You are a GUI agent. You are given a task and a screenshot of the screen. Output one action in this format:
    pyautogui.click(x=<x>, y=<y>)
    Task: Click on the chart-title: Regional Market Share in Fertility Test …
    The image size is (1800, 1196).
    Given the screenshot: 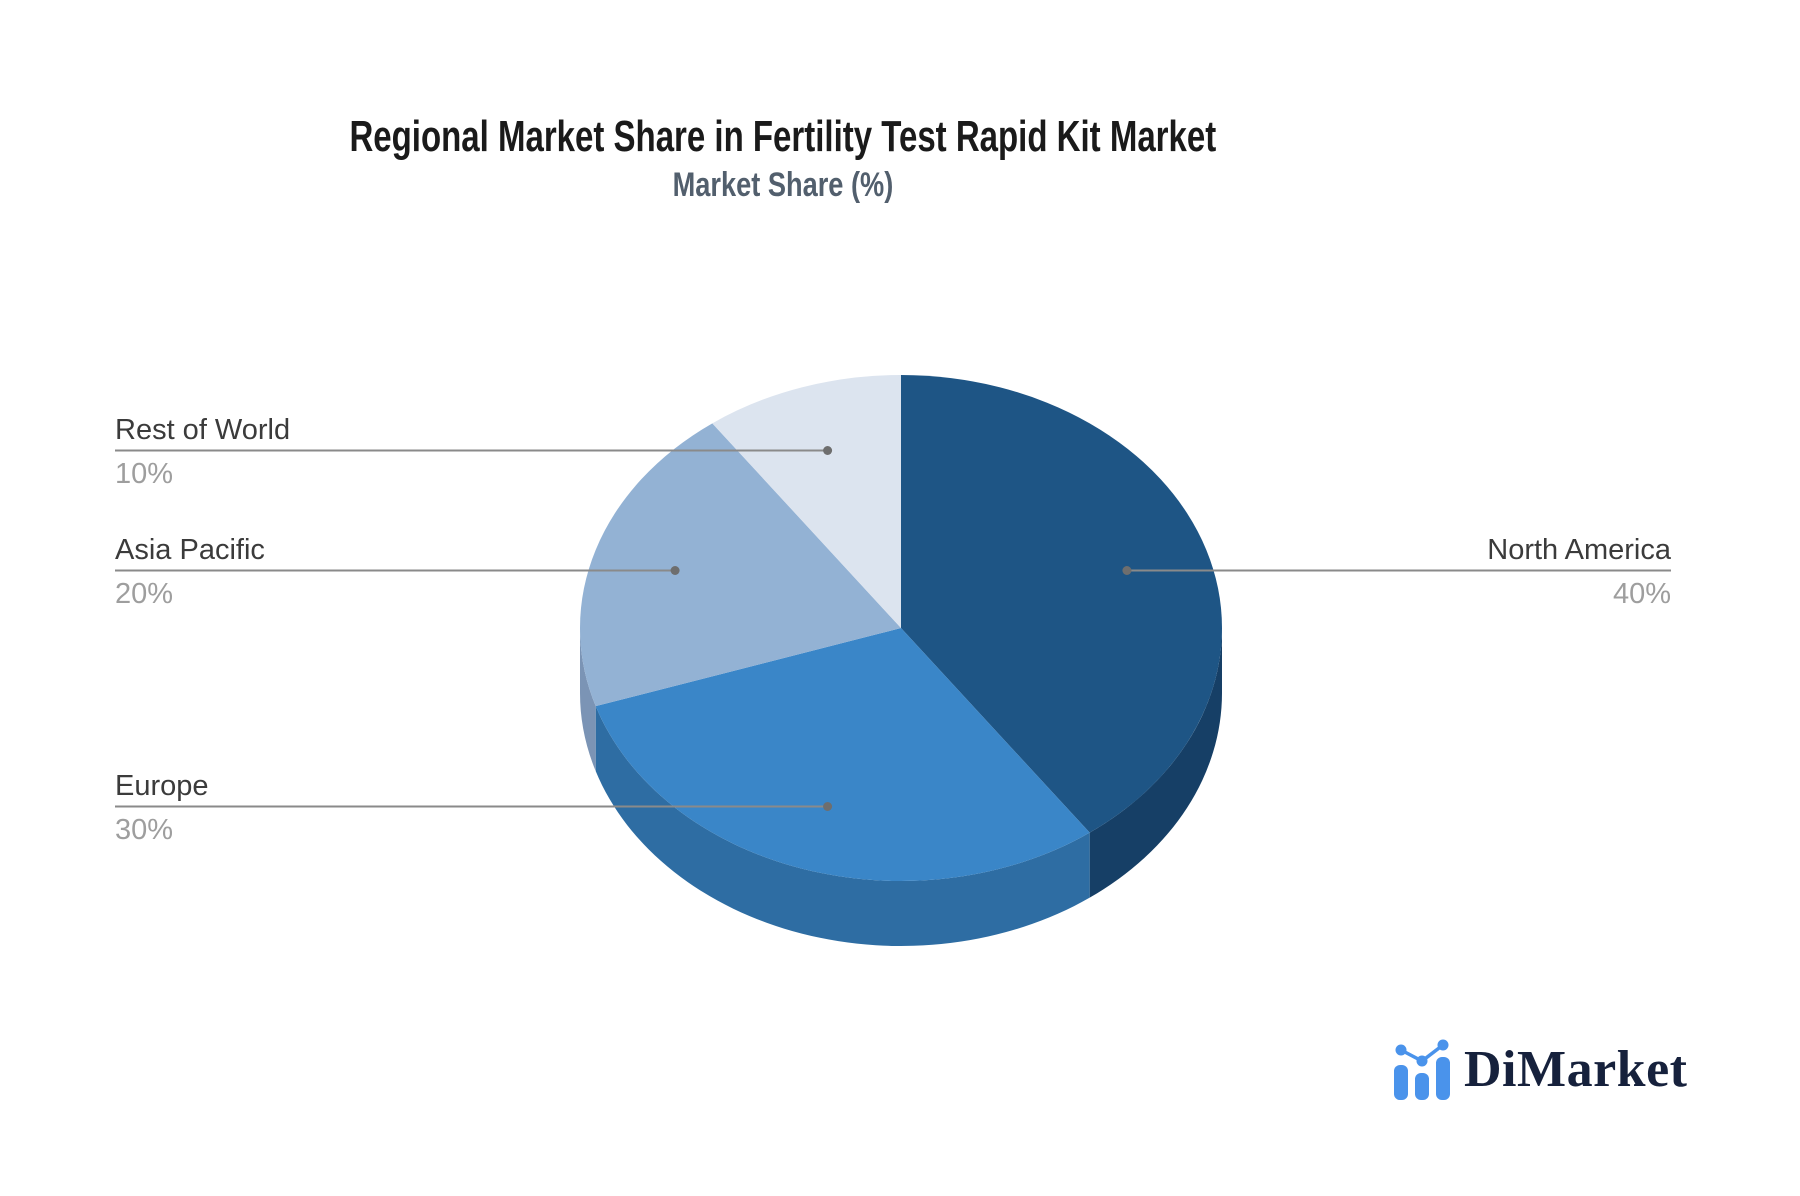 What is the action you would take?
    pyautogui.click(x=783, y=136)
    